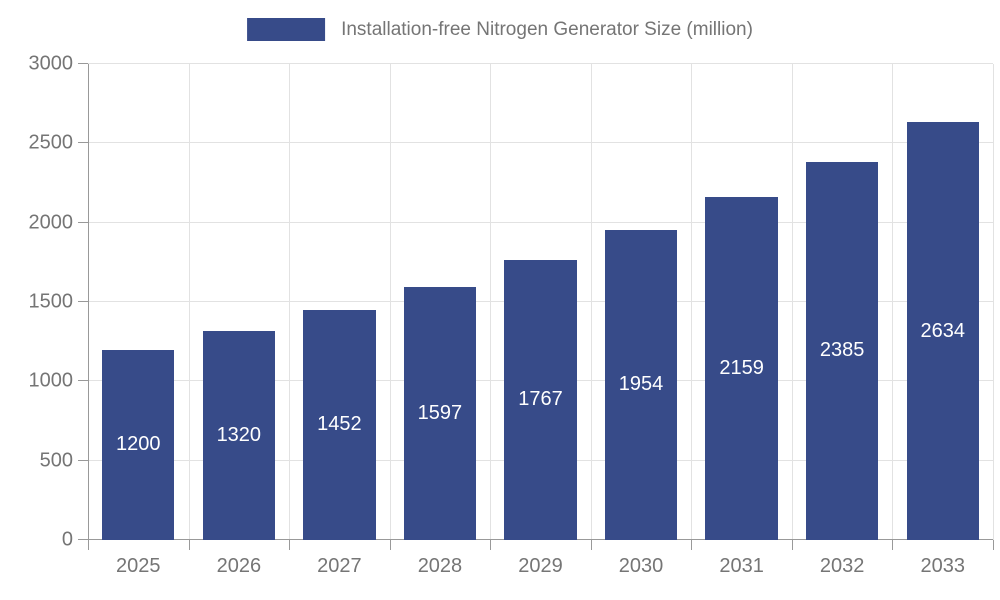  What do you see at coordinates (138, 566) in the screenshot?
I see `x-axis-tick-label: 2025` at bounding box center [138, 566].